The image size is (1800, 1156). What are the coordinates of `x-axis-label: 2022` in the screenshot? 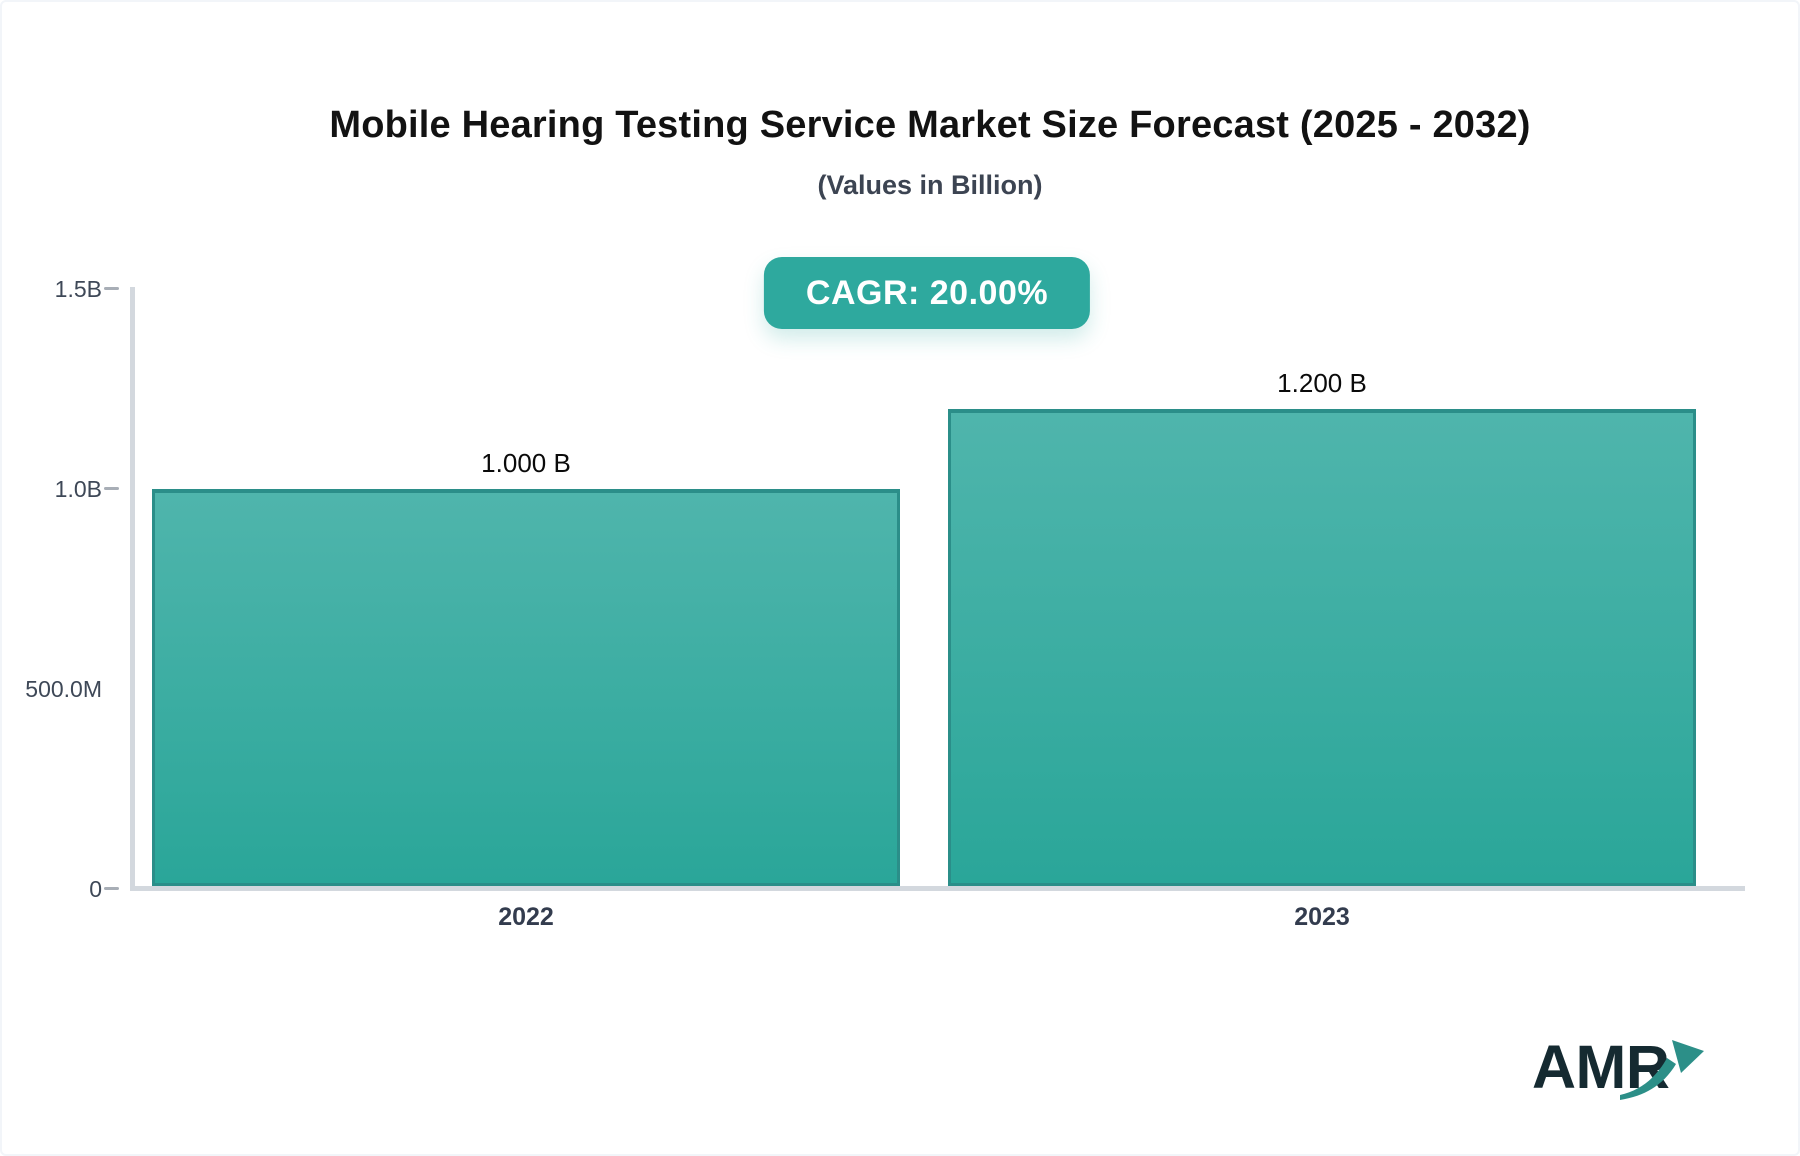 It's located at (526, 917).